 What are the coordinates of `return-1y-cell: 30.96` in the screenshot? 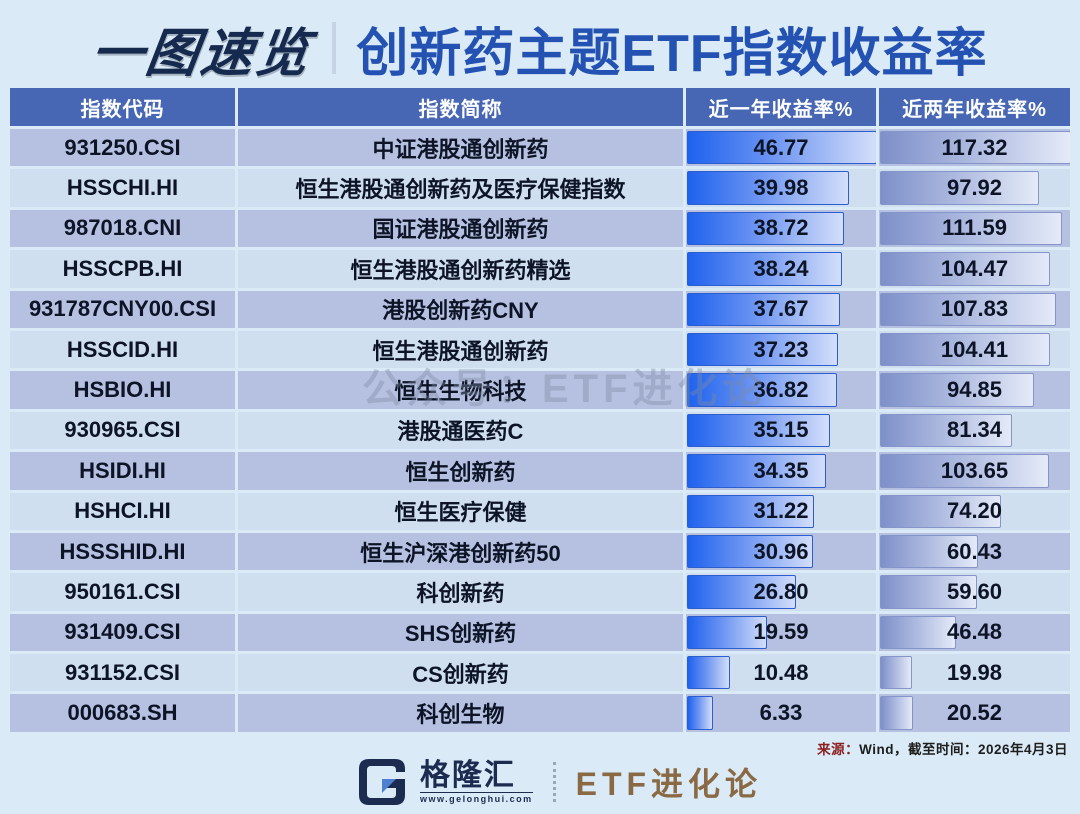 It's located at (781, 551).